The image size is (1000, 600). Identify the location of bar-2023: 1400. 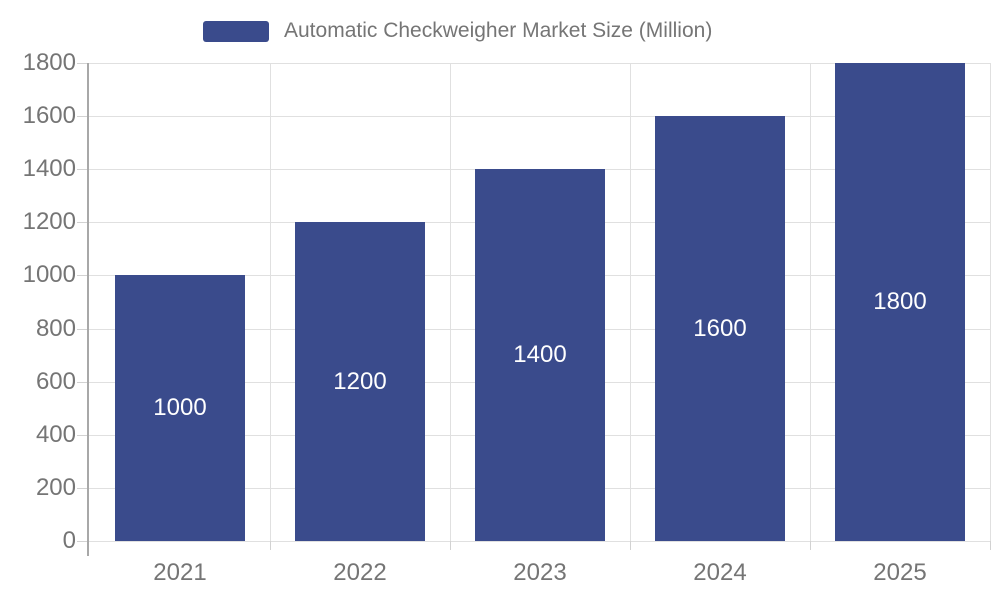
(540, 355).